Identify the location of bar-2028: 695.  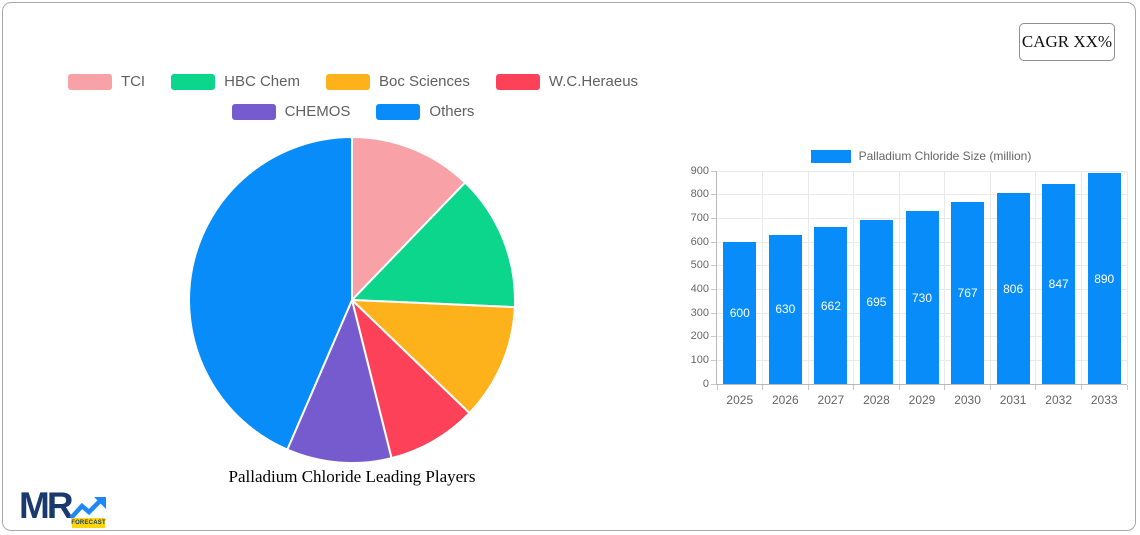
(876, 301).